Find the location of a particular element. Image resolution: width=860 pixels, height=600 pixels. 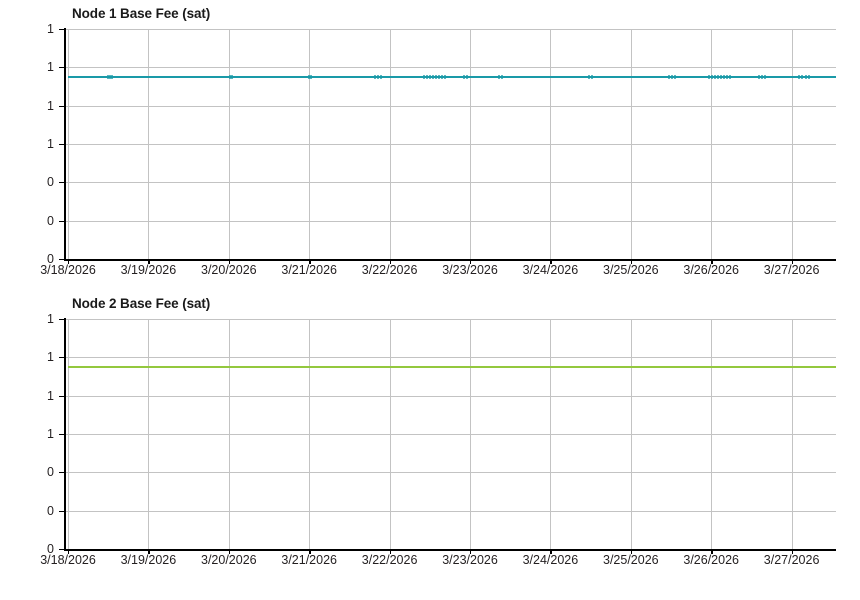

x-axis-tick-label: 3/26/2026 is located at coordinates (711, 270).